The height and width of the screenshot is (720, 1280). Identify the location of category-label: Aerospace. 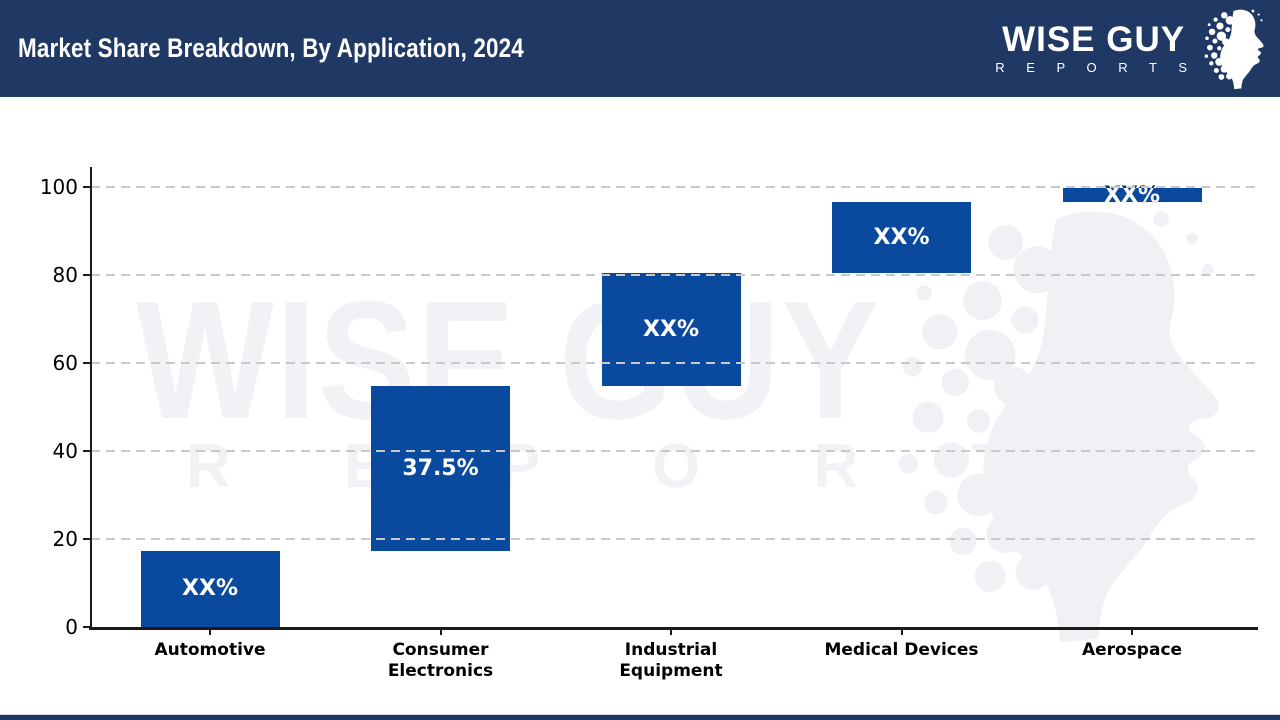
(1132, 650).